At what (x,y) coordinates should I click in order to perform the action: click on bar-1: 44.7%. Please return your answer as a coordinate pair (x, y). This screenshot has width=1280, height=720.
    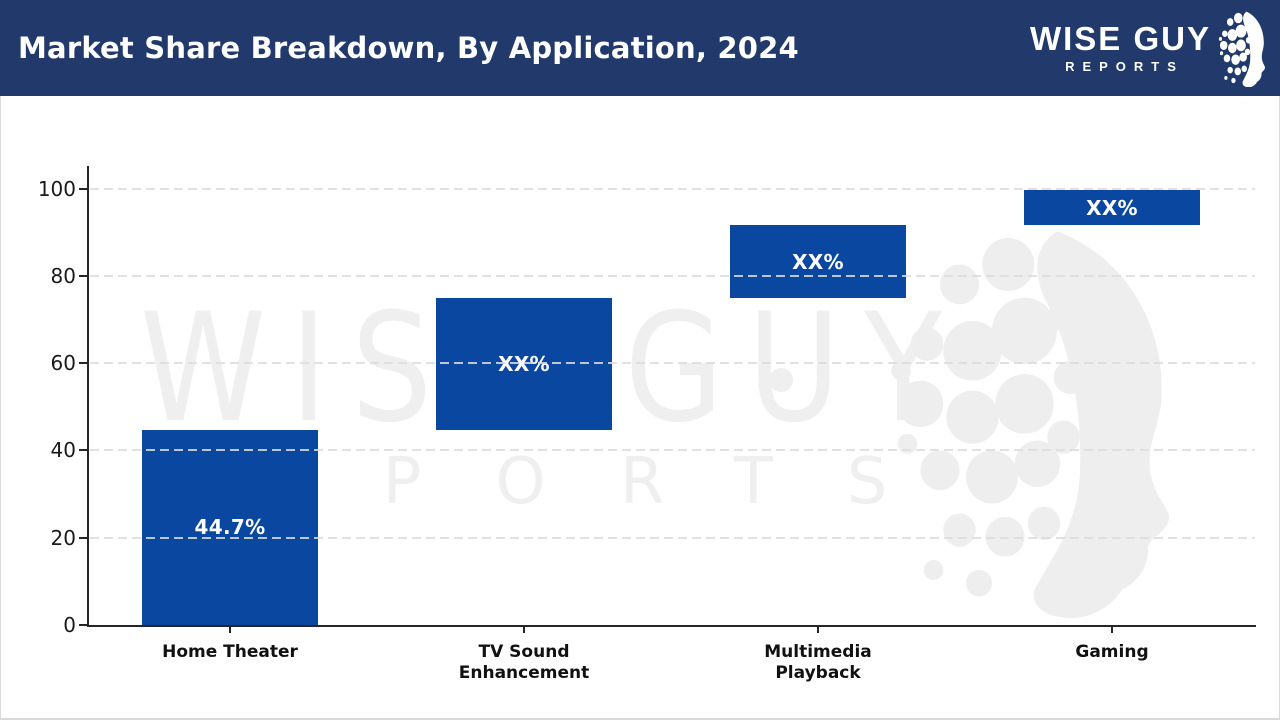
    Looking at the image, I should click on (230, 527).